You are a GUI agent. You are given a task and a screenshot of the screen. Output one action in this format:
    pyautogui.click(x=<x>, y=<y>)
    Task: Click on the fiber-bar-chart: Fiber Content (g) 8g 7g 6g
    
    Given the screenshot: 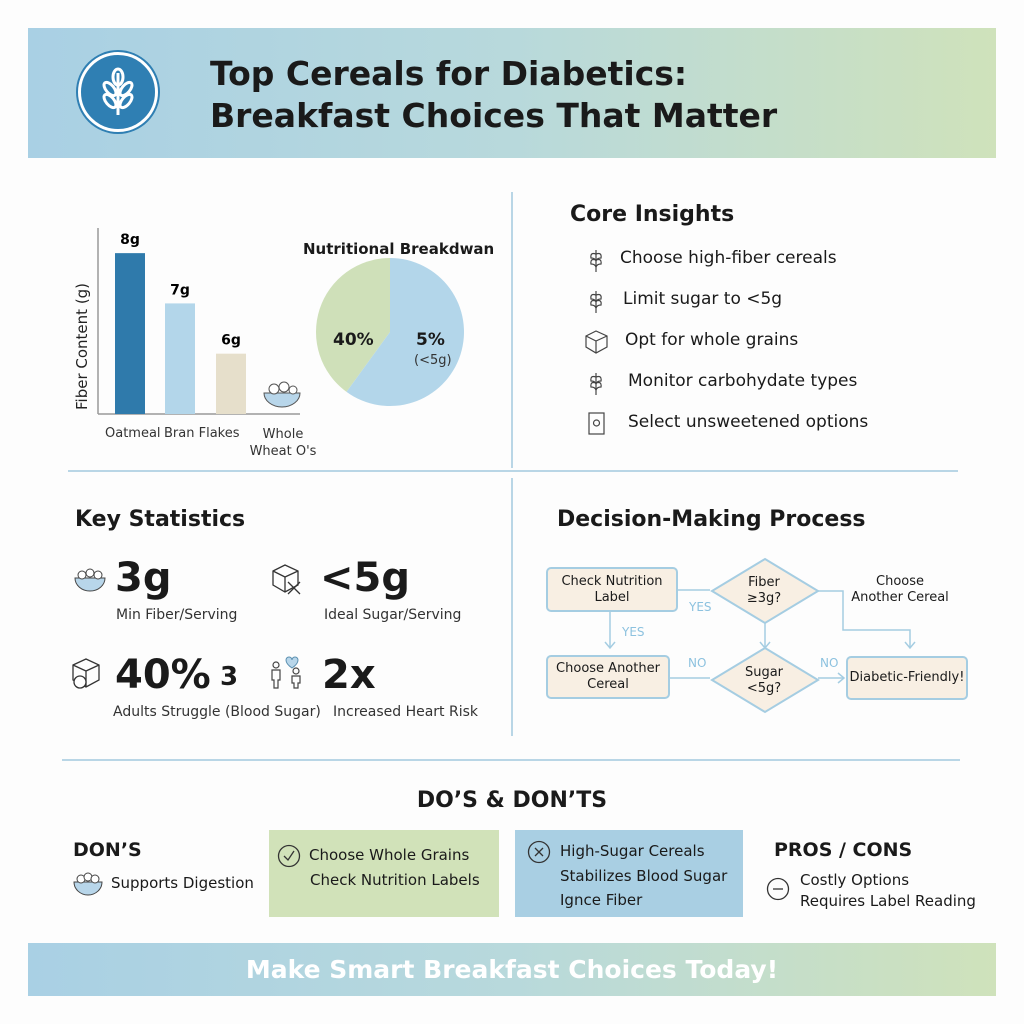 What is the action you would take?
    pyautogui.click(x=187, y=321)
    